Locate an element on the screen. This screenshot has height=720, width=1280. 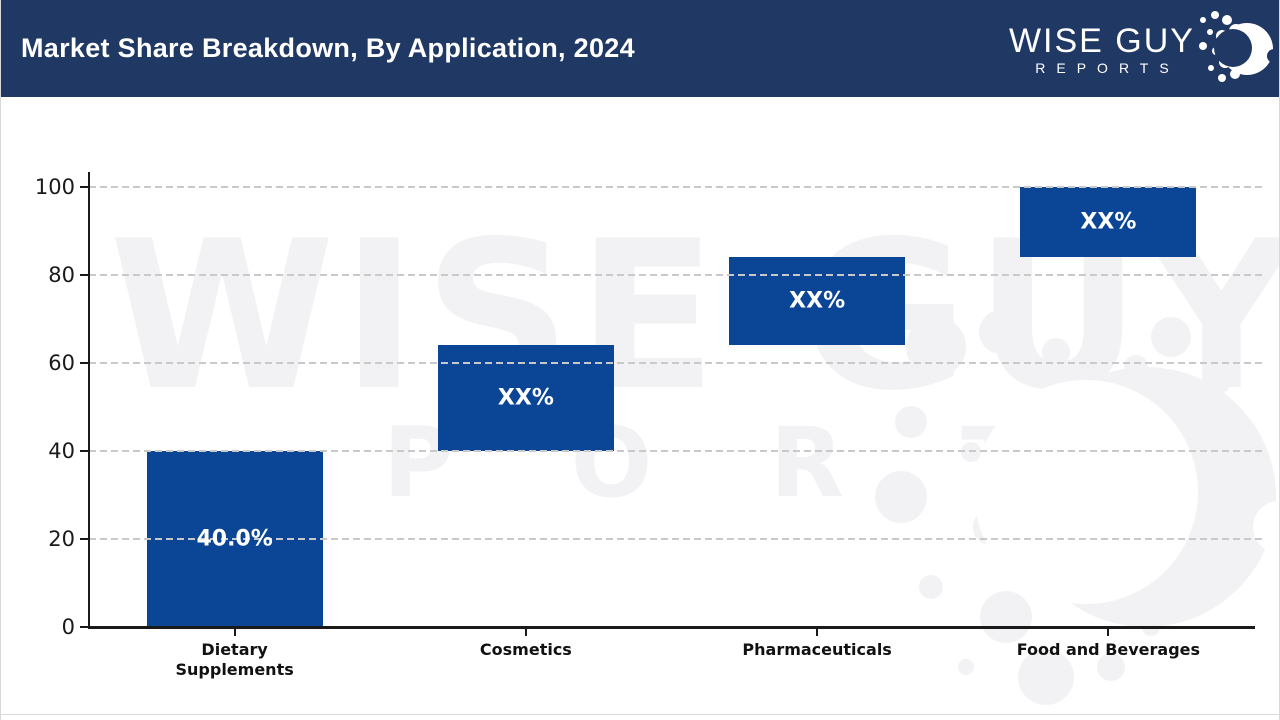
x-axis-line is located at coordinates (671, 627).